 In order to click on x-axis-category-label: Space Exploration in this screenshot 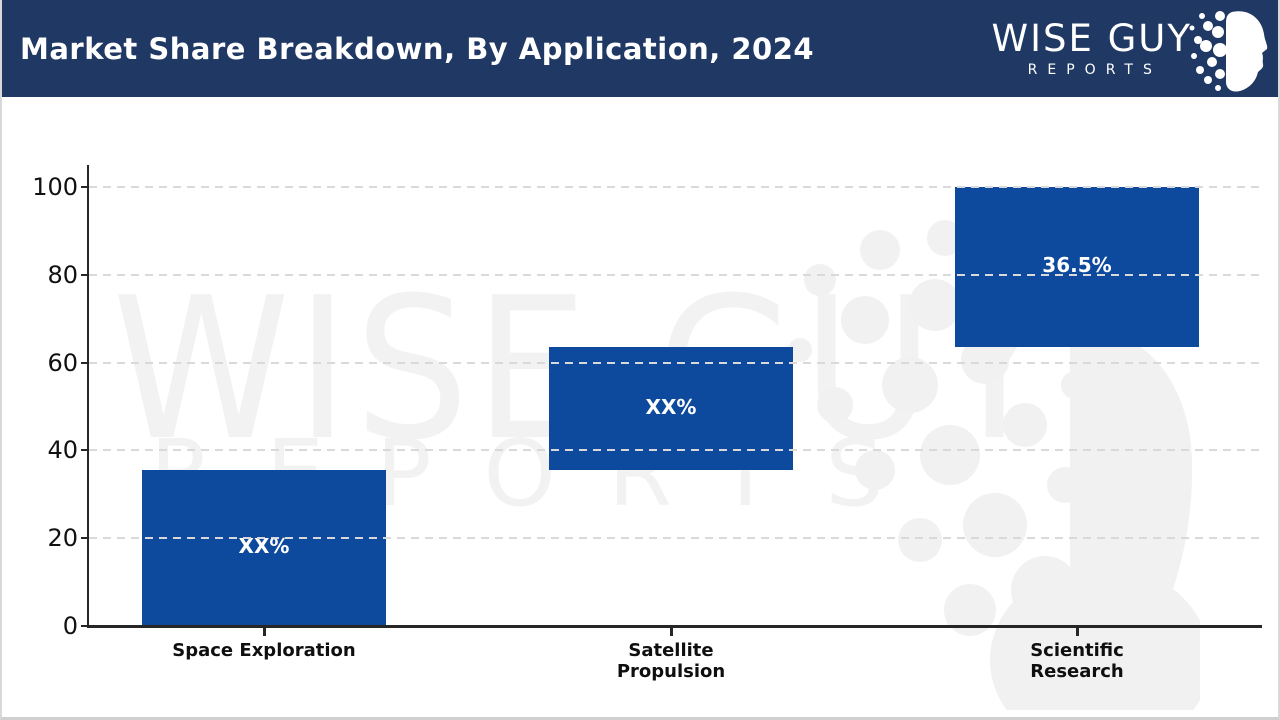, I will do `click(264, 650)`.